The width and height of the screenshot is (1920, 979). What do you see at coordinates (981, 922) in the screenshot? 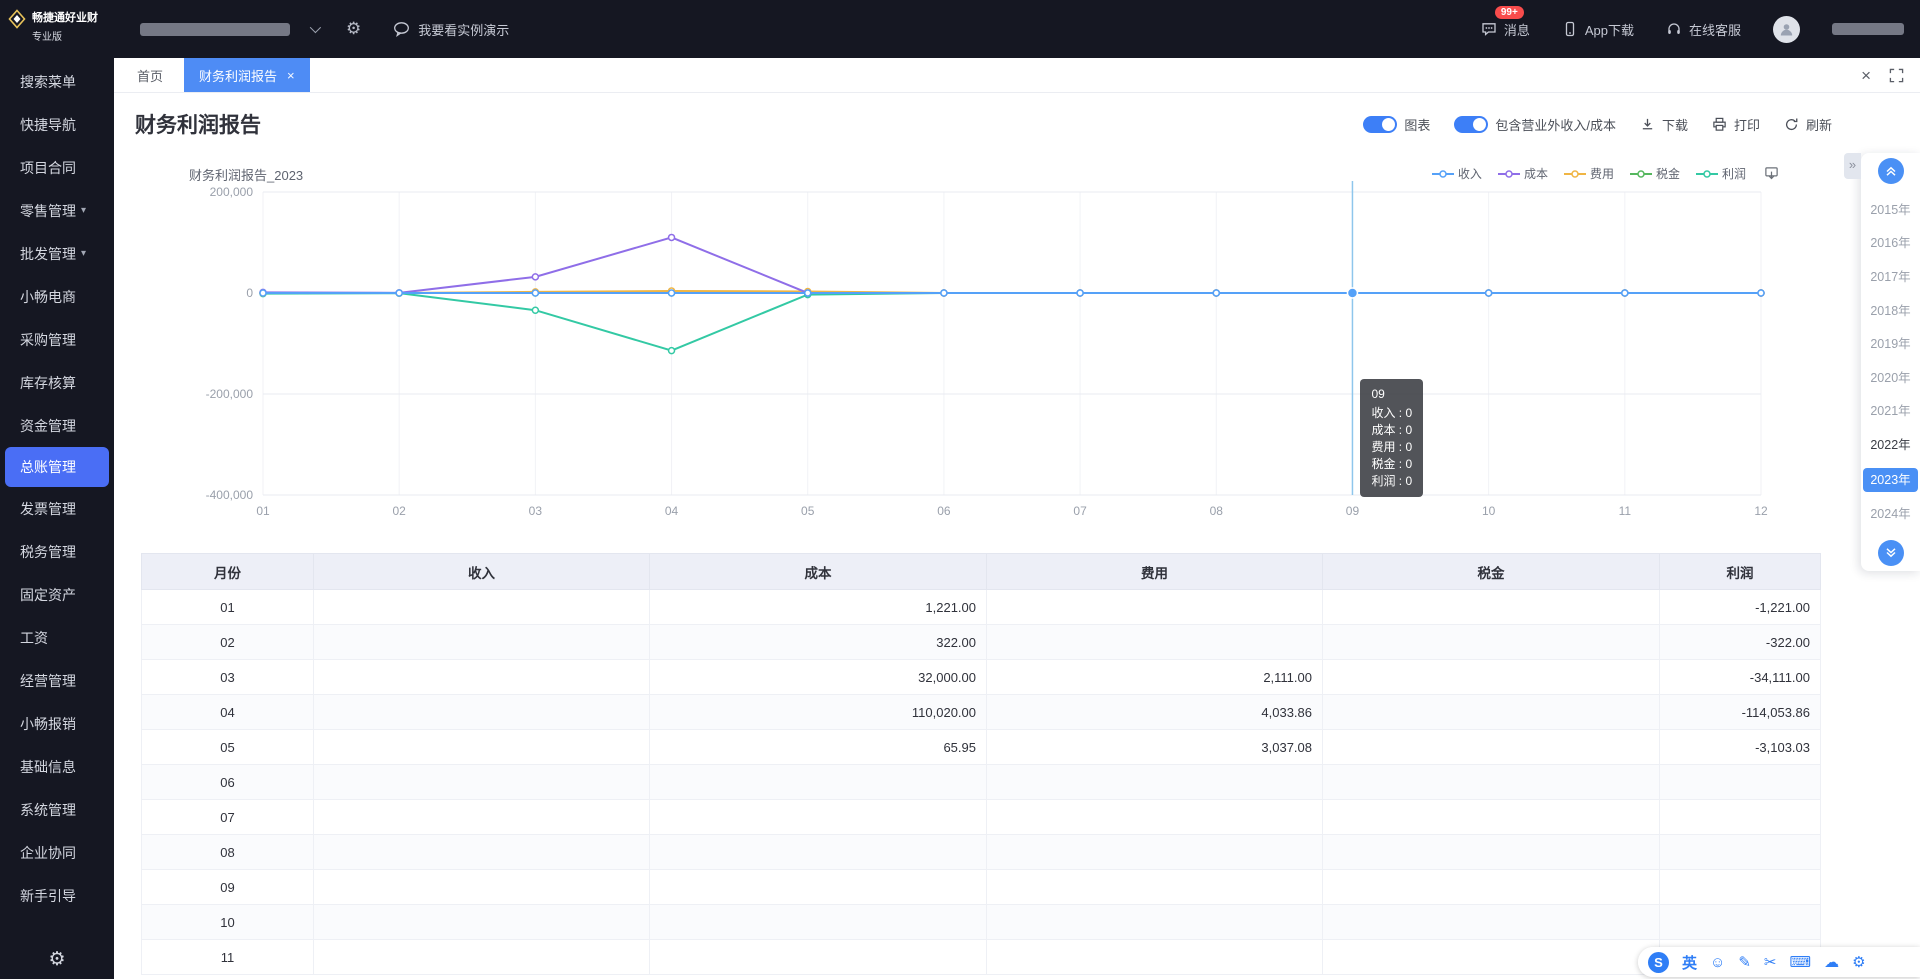
I see `table-row: 10` at bounding box center [981, 922].